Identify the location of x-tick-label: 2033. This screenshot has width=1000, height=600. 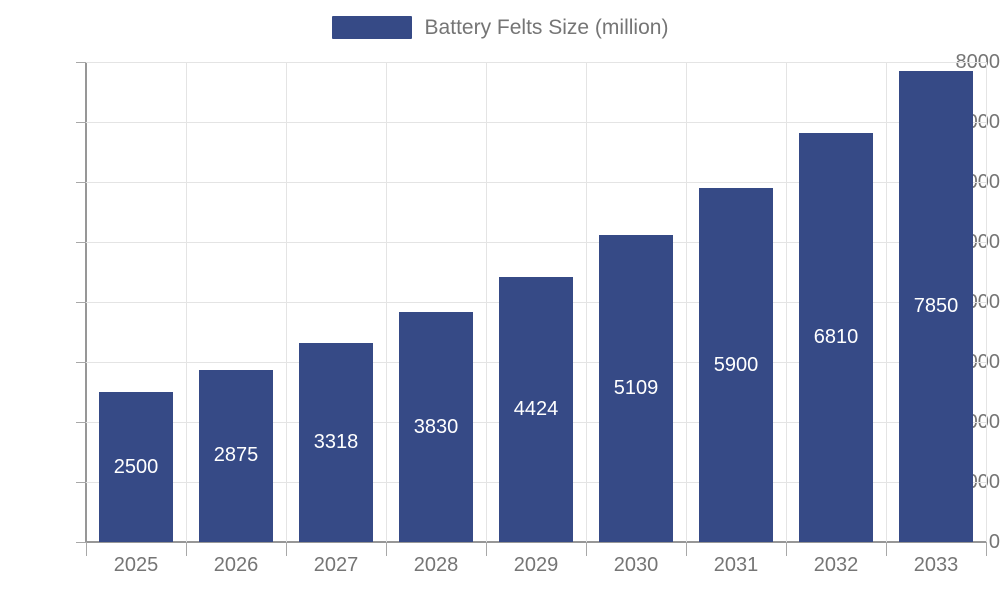
(936, 565).